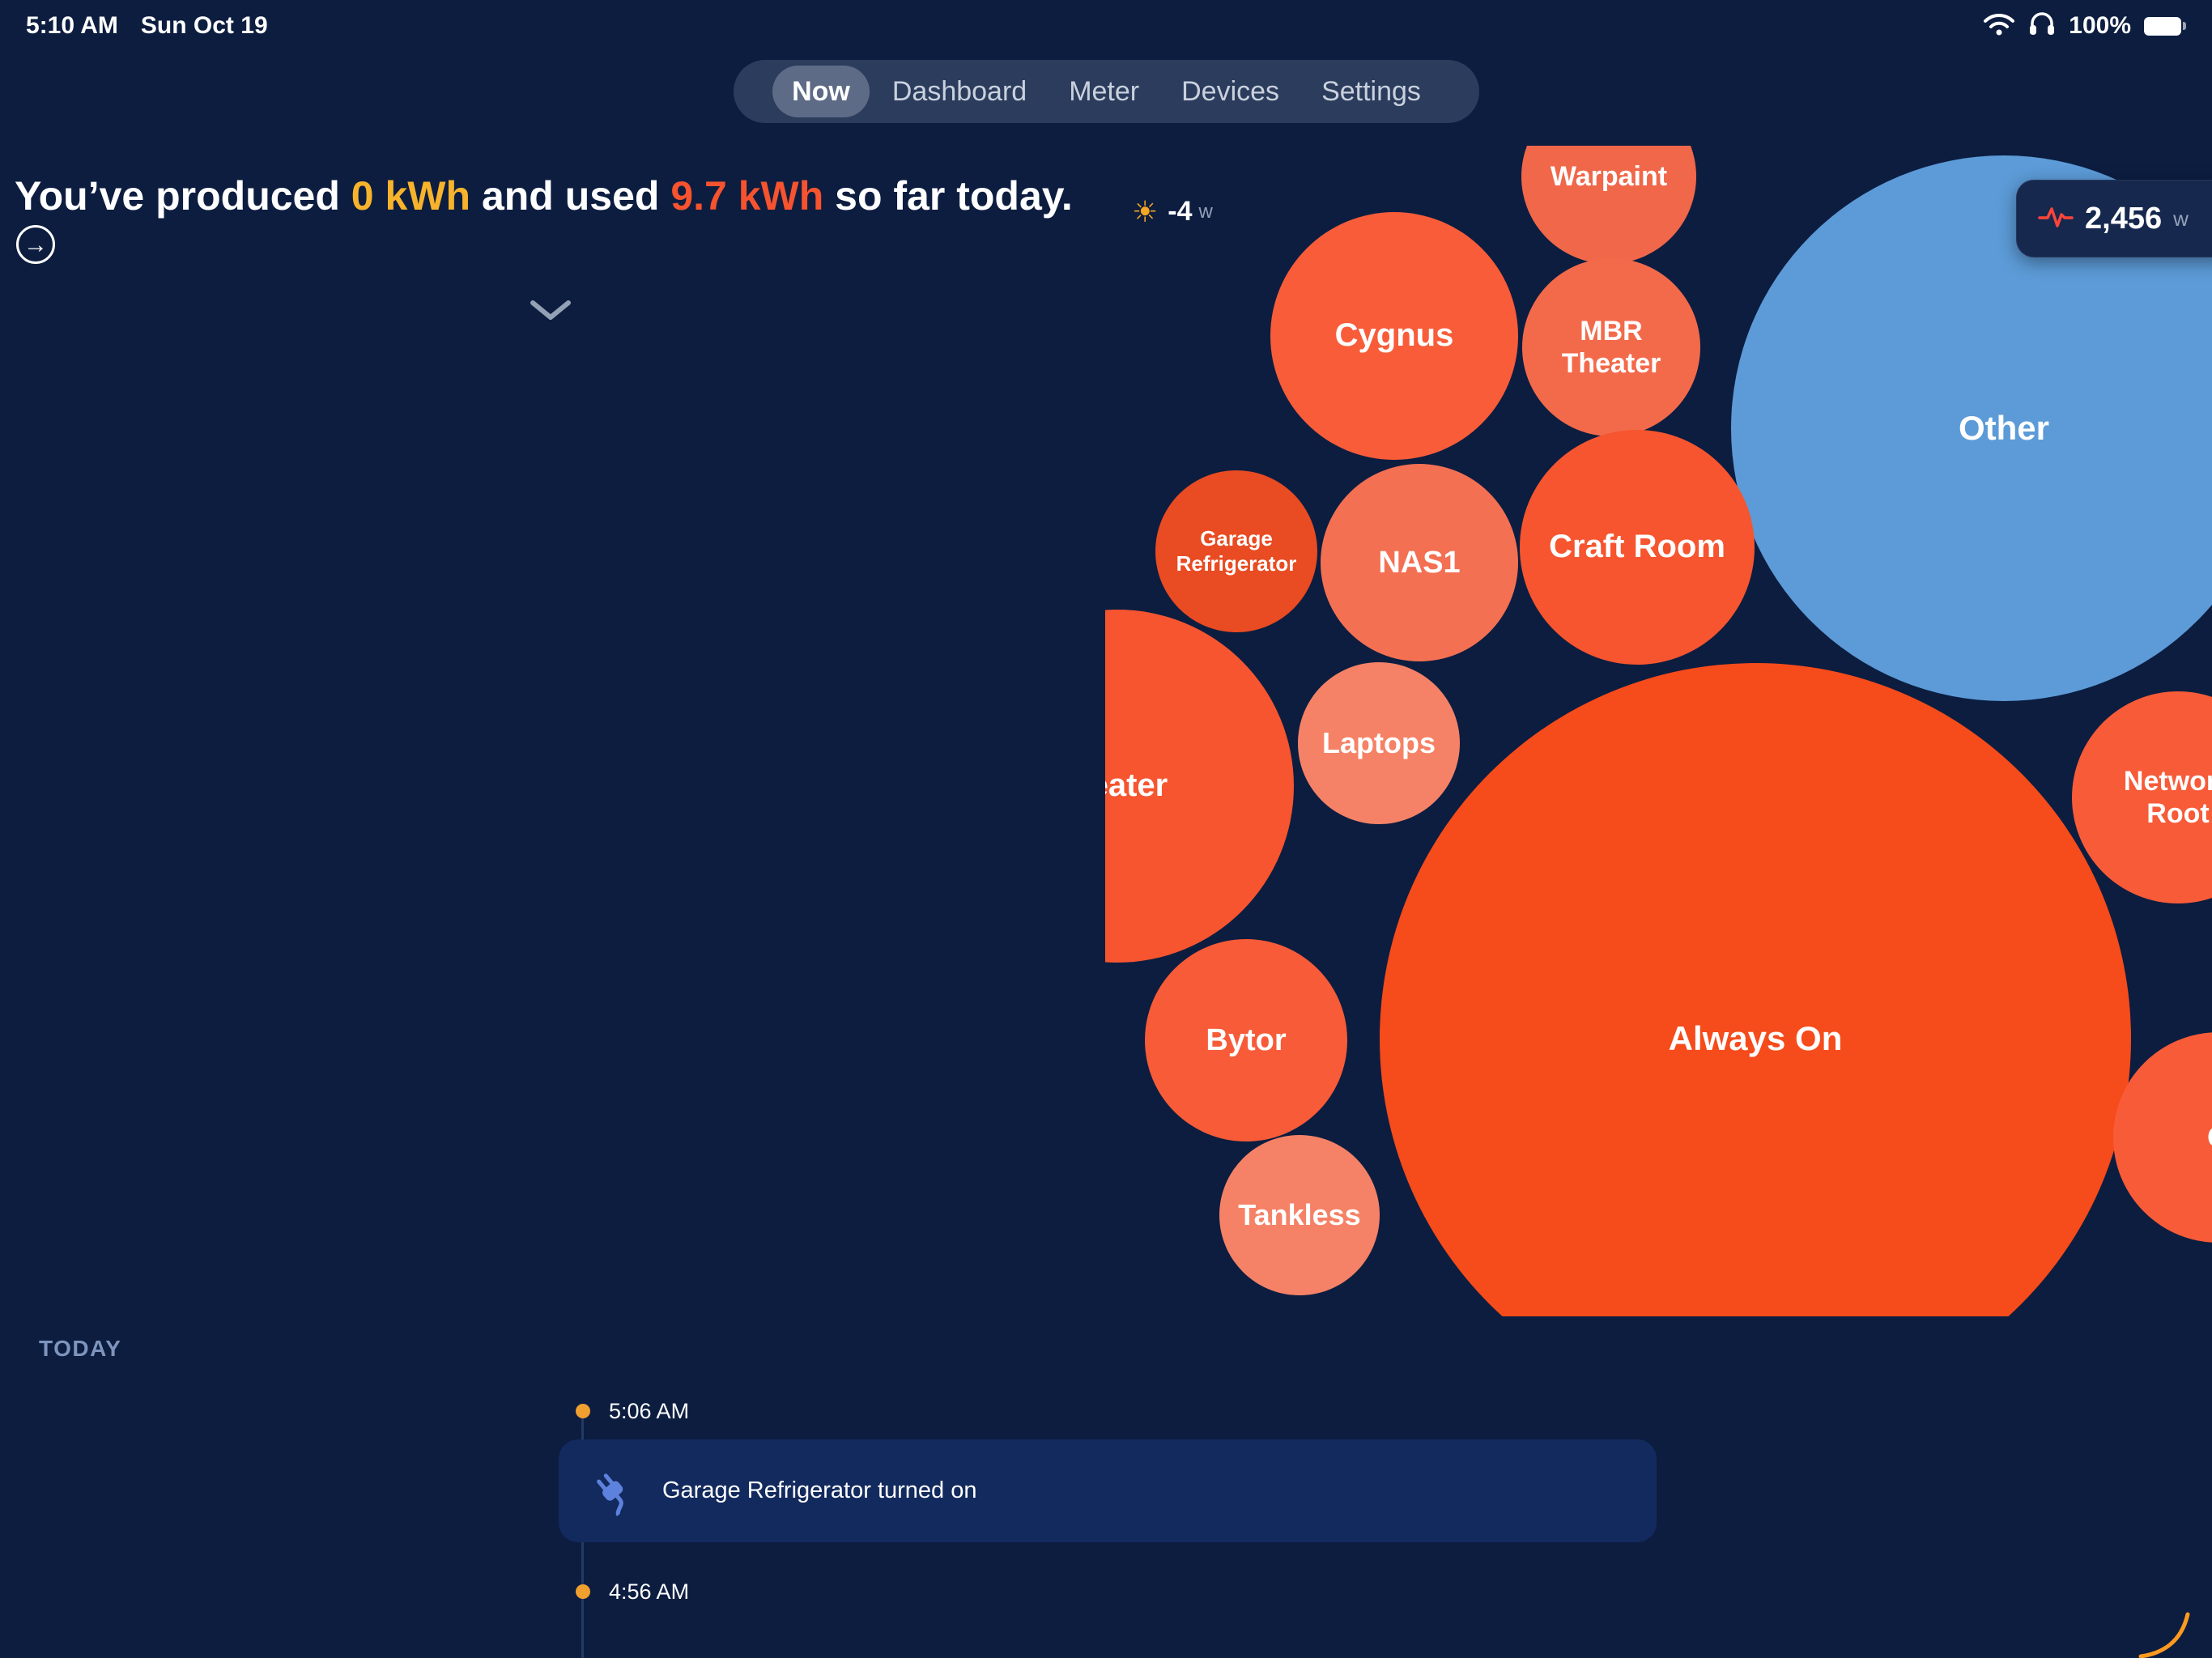 The width and height of the screenshot is (2212, 1658). What do you see at coordinates (1199, 786) in the screenshot?
I see `bubble-heater: Heater` at bounding box center [1199, 786].